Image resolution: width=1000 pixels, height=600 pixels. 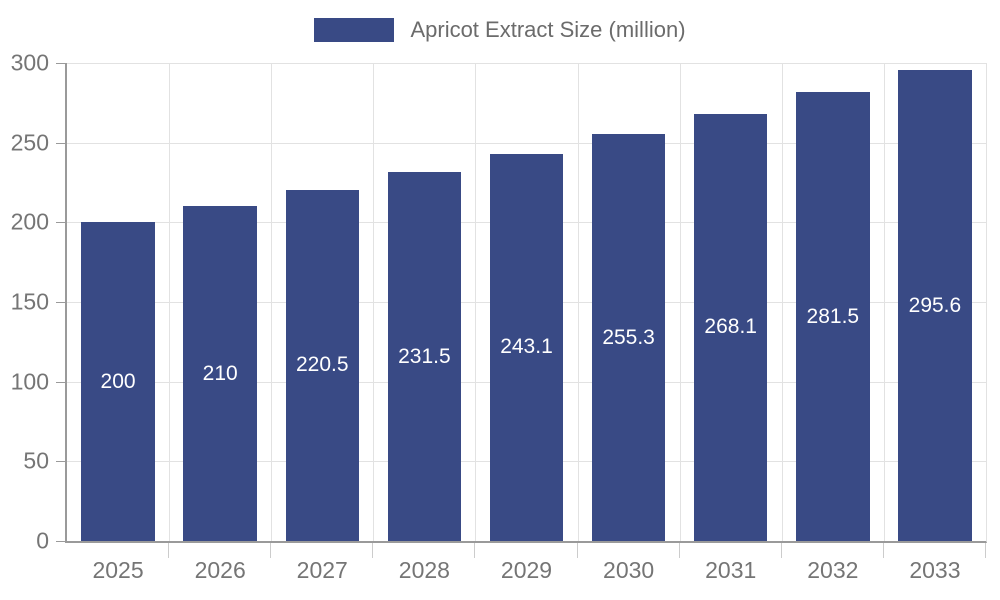 What do you see at coordinates (629, 570) in the screenshot?
I see `x-tick-label-2030: 2030` at bounding box center [629, 570].